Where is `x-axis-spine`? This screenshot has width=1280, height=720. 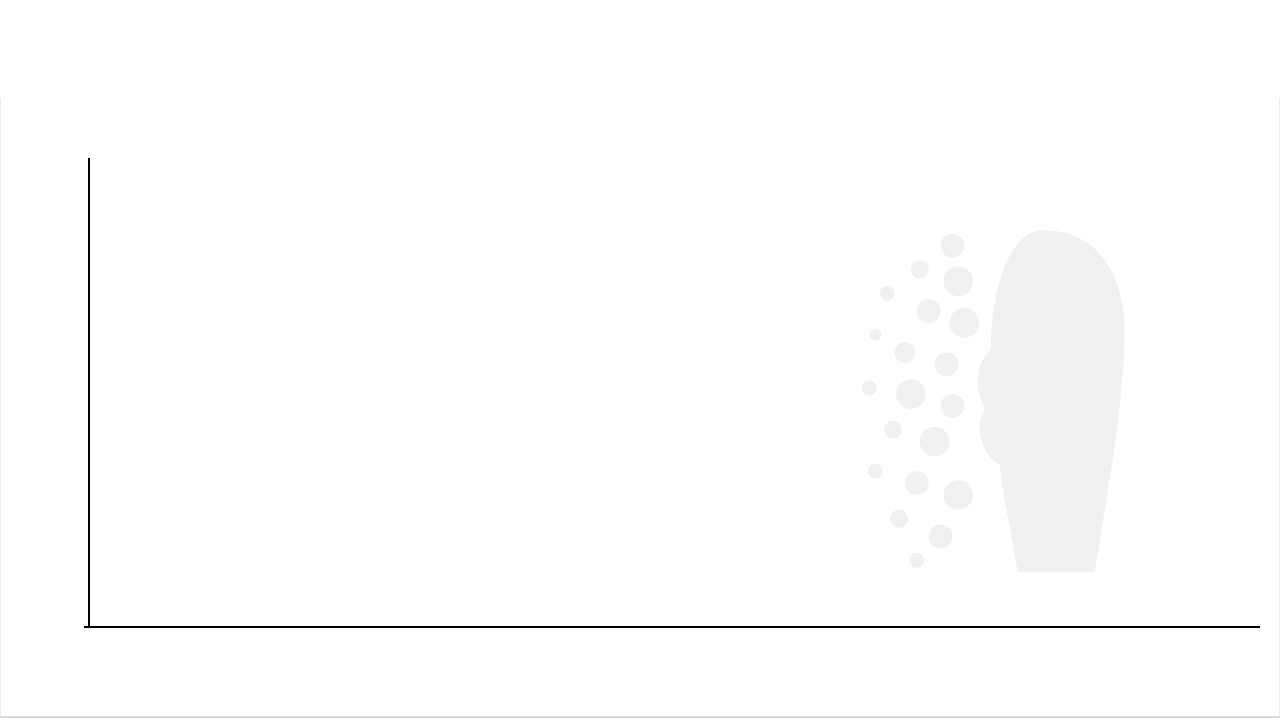 x-axis-spine is located at coordinates (672, 627).